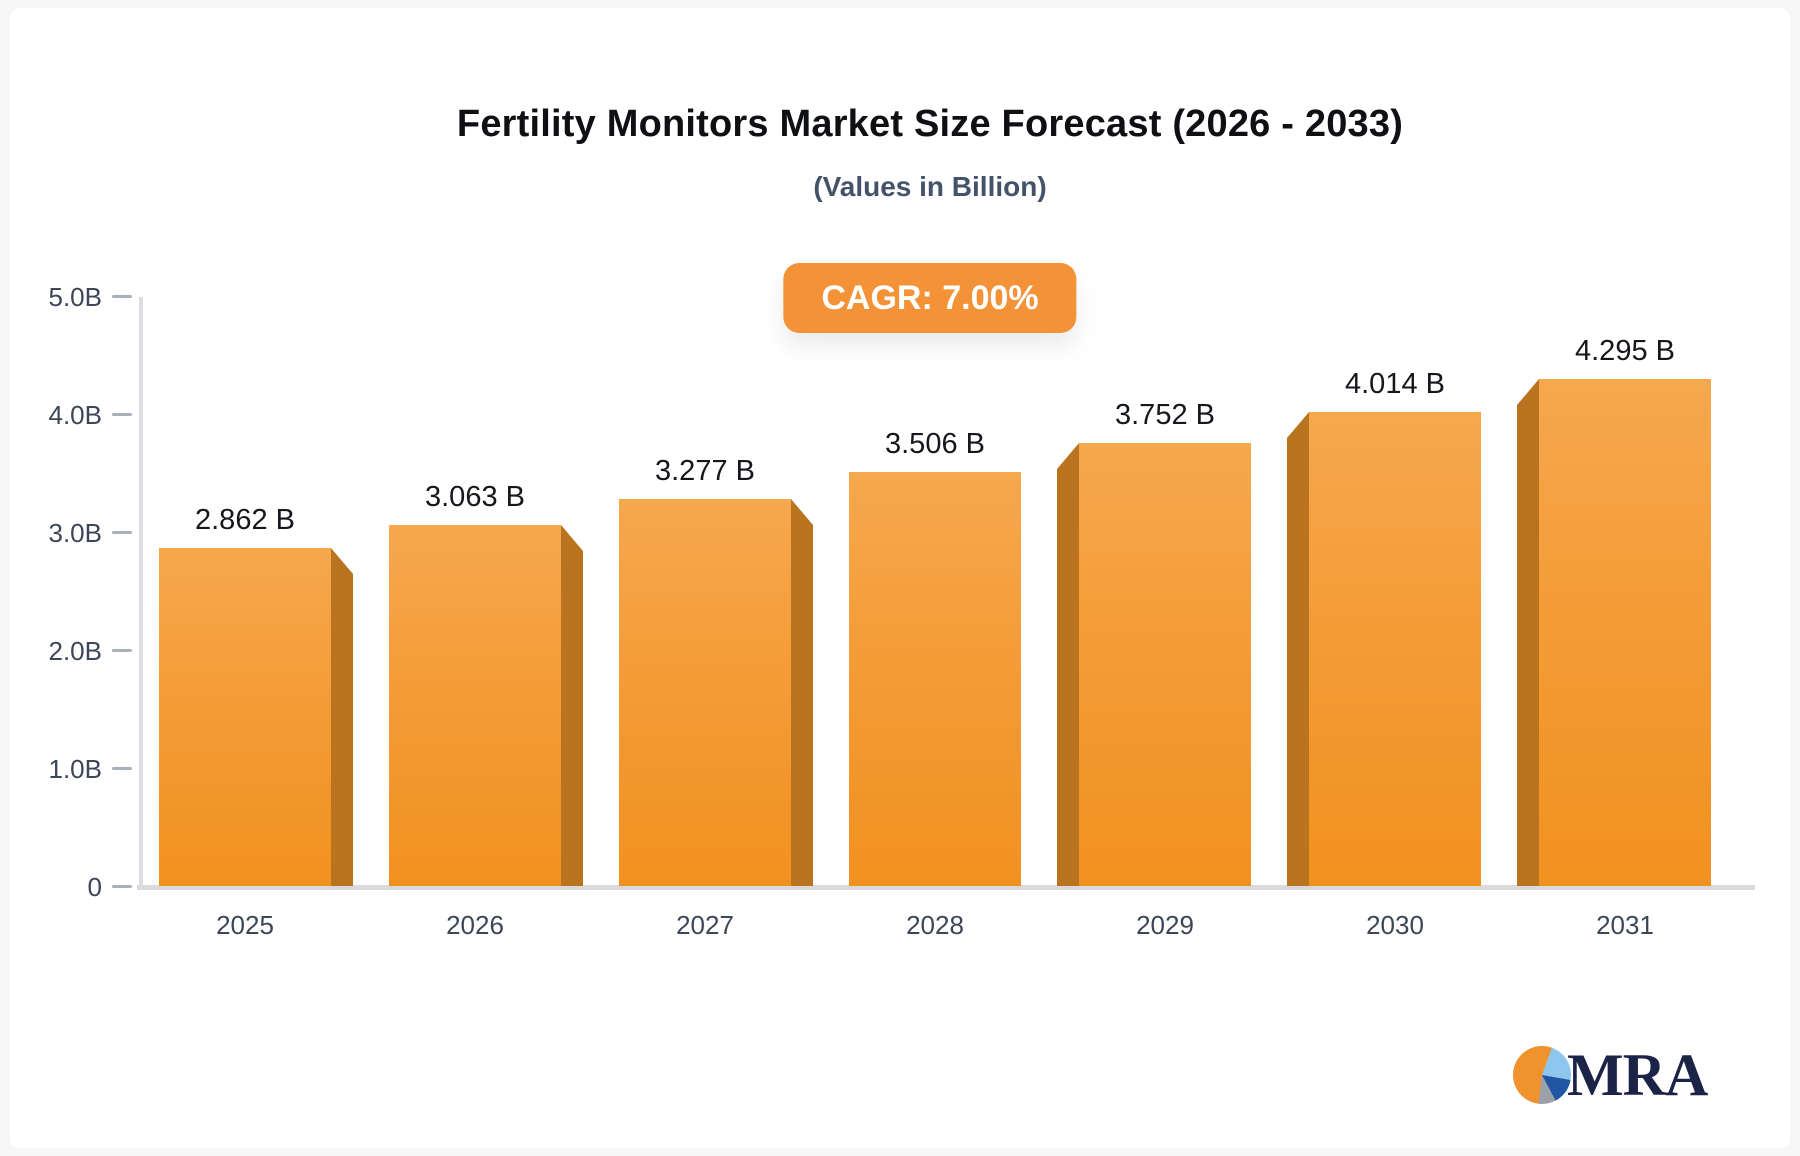  Describe the element at coordinates (75, 297) in the screenshot. I see `y-tick-label: 5.0B` at that location.